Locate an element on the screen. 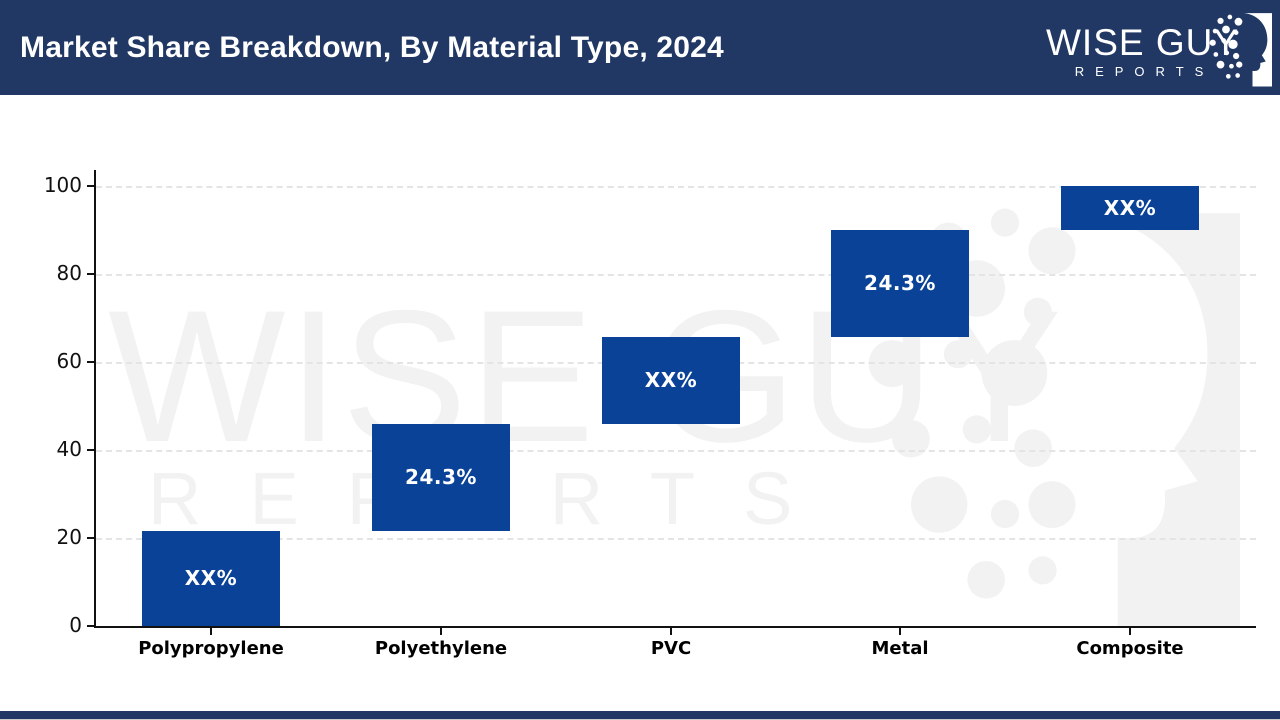 The width and height of the screenshot is (1280, 720). bar-polyethylene: 24.3% is located at coordinates (441, 477).